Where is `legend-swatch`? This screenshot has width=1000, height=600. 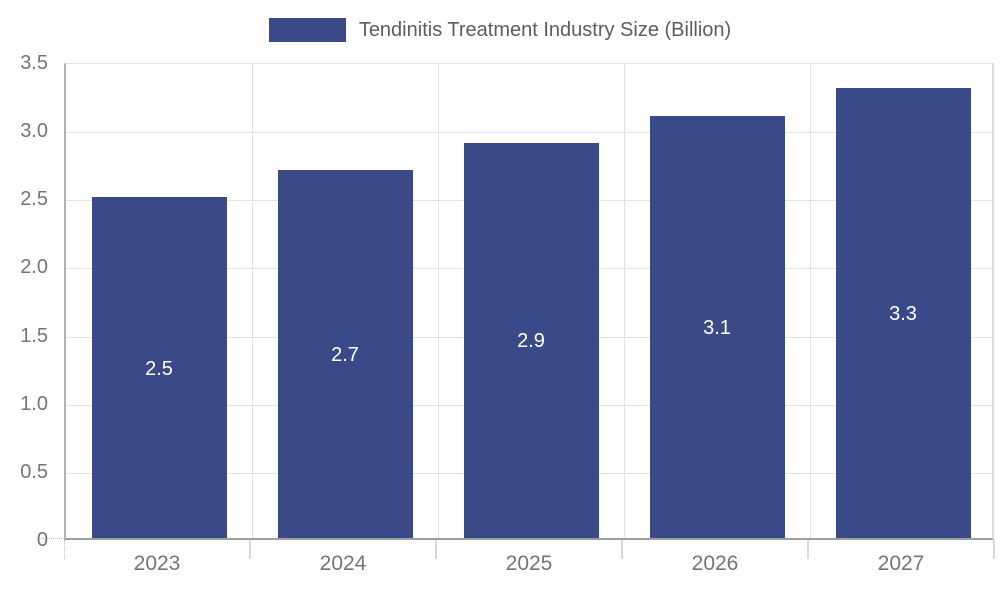
legend-swatch is located at coordinates (307, 30).